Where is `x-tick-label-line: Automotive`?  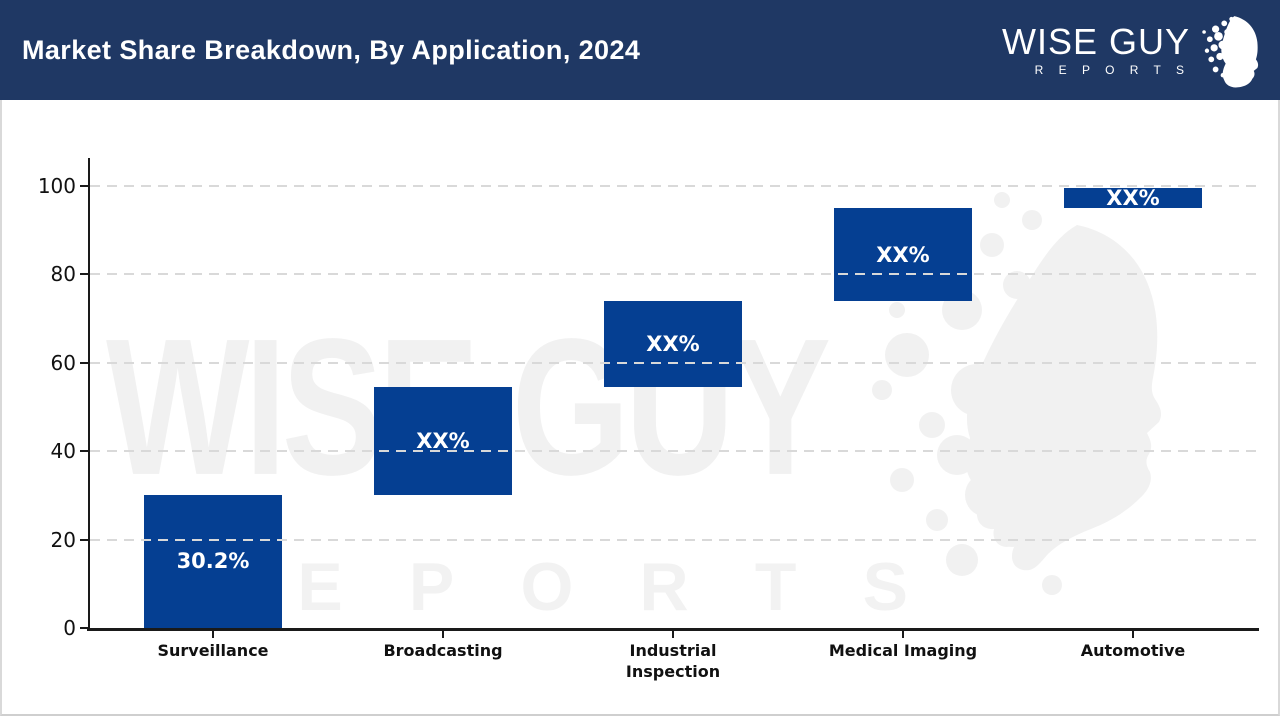 x-tick-label-line: Automotive is located at coordinates (1133, 650).